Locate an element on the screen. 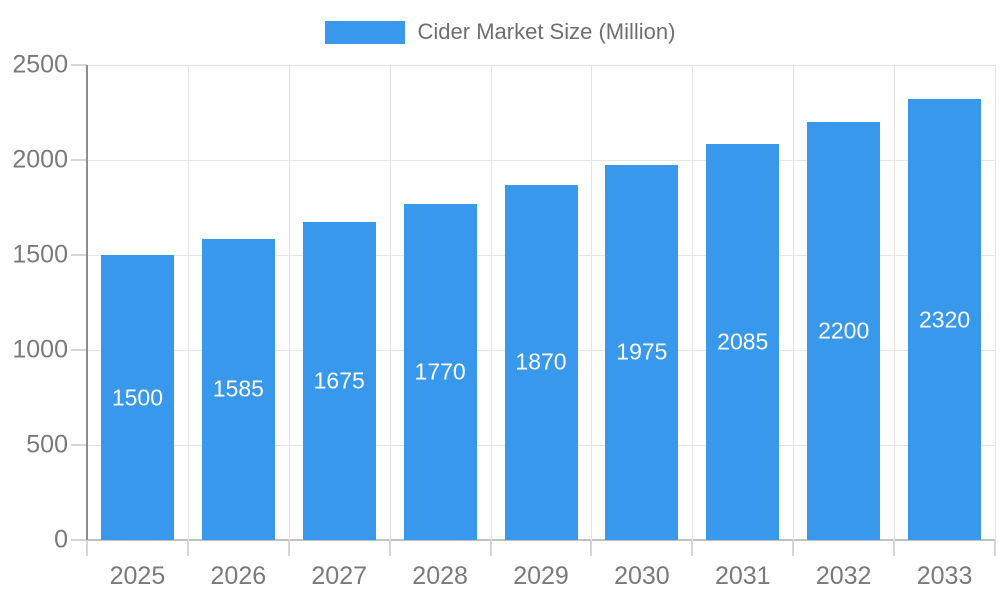  y-axis-line is located at coordinates (87, 302).